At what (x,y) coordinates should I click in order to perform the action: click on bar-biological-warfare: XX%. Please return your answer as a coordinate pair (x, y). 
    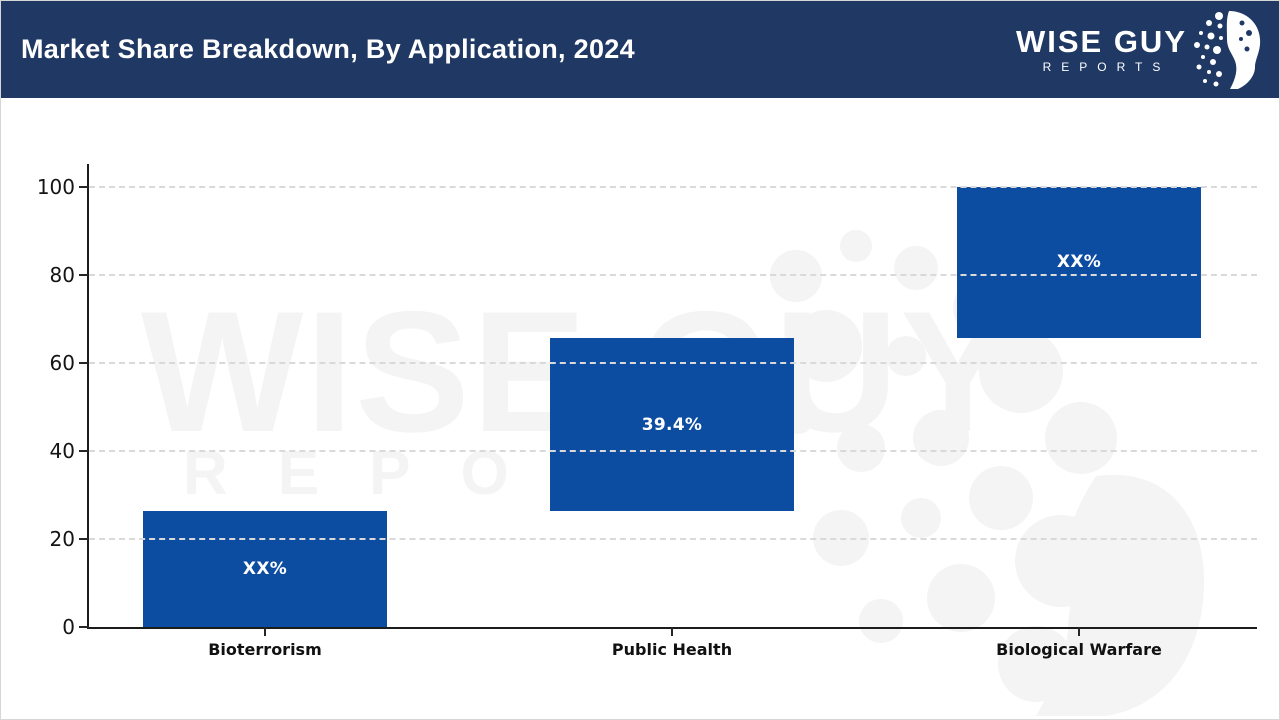
    Looking at the image, I should click on (1079, 262).